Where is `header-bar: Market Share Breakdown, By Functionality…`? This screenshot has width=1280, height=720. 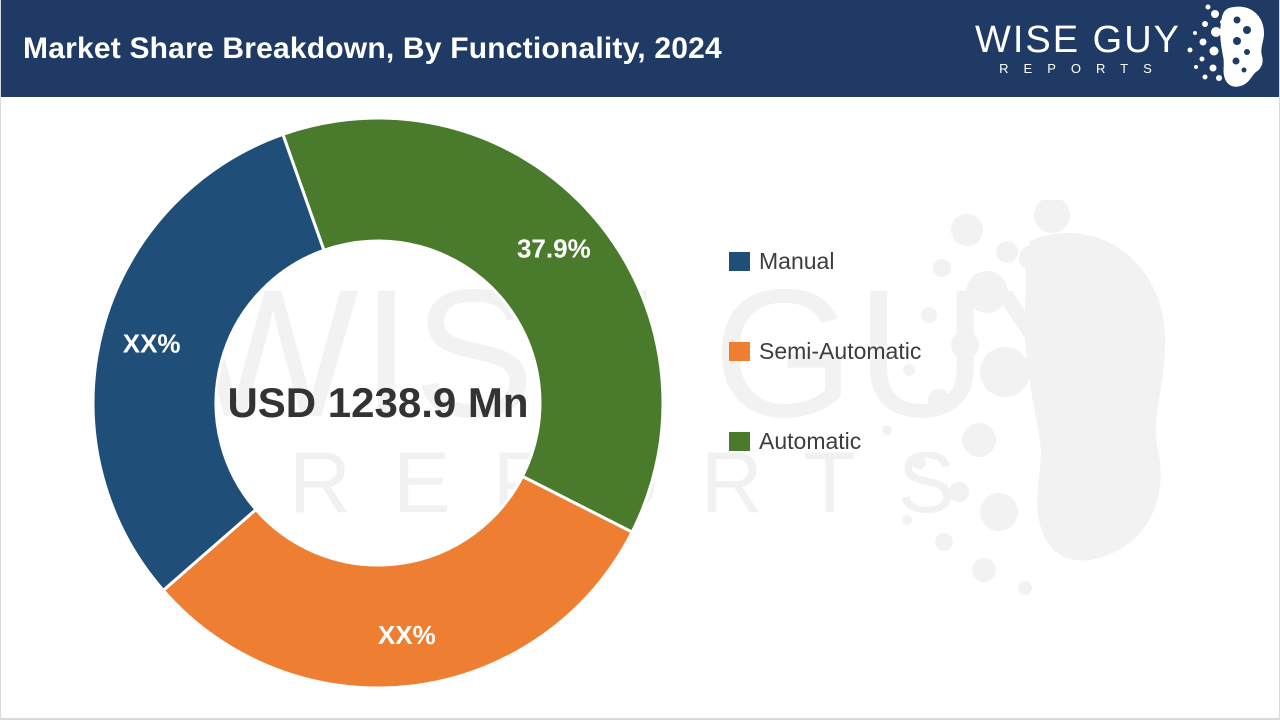
header-bar: Market Share Breakdown, By Functionality… is located at coordinates (640, 48).